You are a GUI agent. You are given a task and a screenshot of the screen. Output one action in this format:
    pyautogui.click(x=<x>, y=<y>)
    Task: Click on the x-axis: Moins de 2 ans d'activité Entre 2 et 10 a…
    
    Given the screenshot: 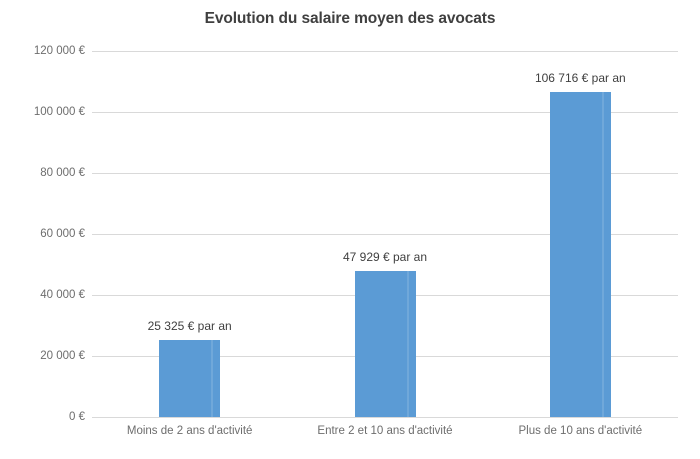 What is the action you would take?
    pyautogui.click(x=385, y=437)
    